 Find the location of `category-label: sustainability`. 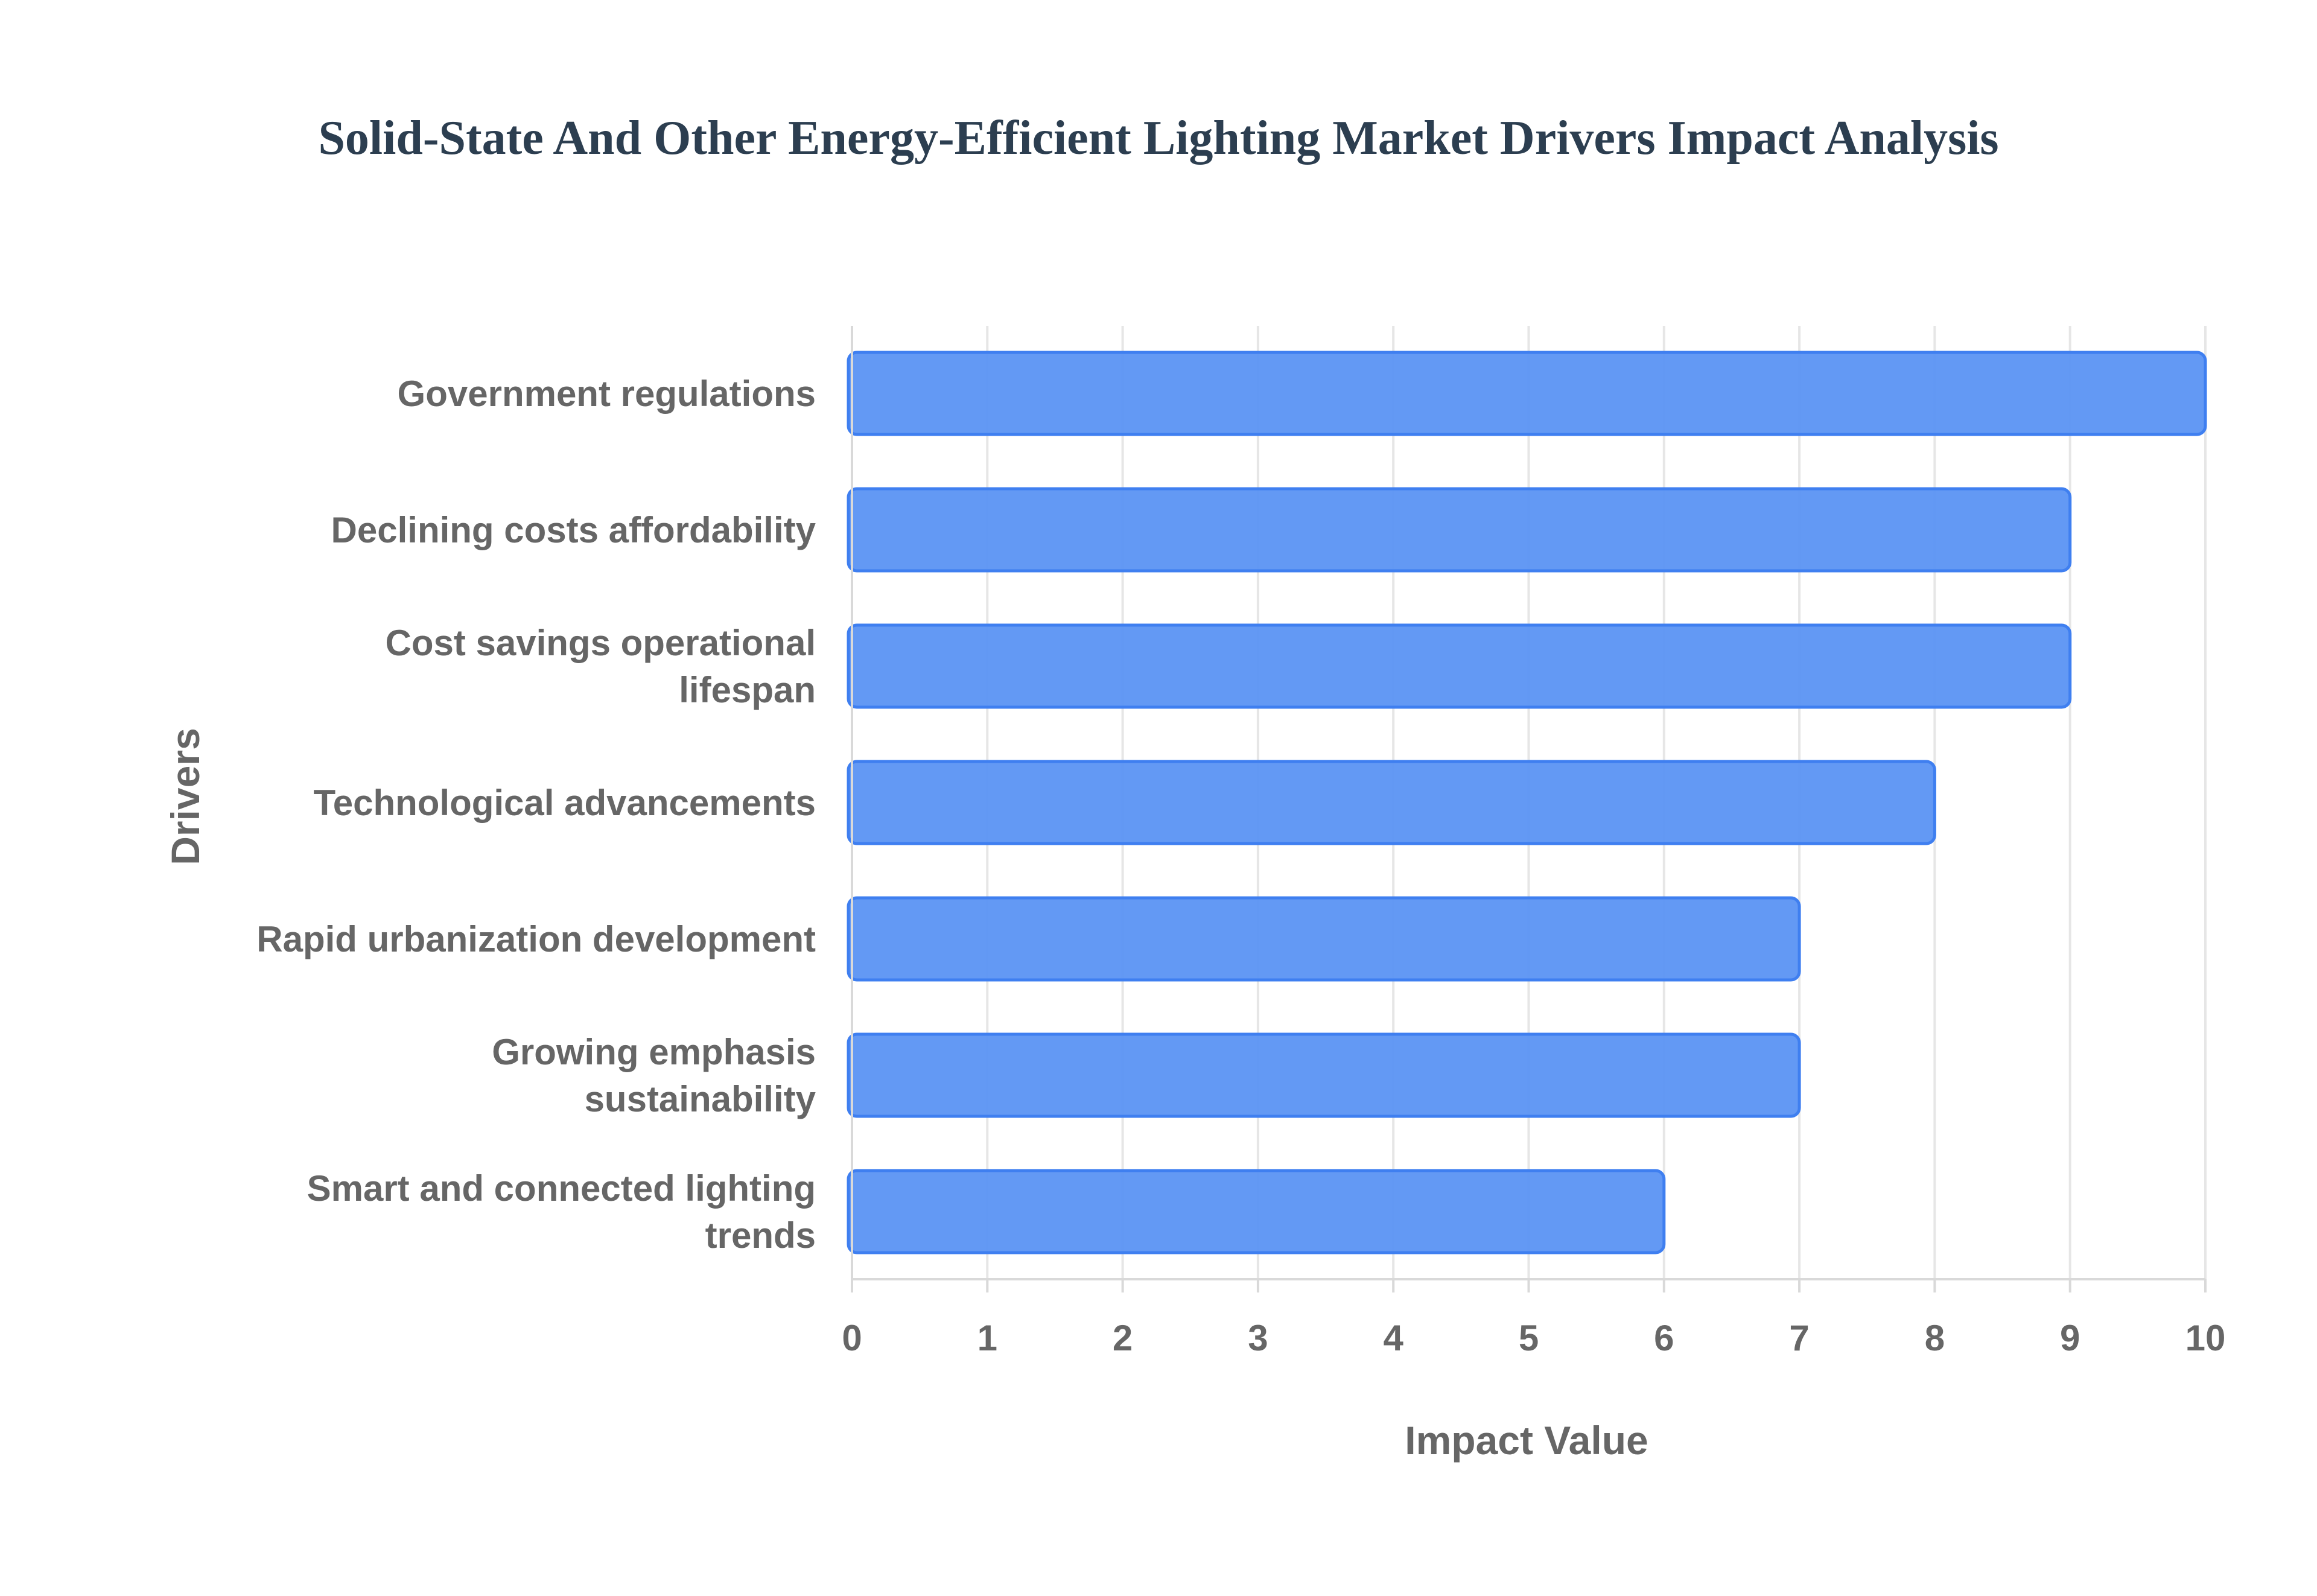

category-label: sustainability is located at coordinates (700, 1099).